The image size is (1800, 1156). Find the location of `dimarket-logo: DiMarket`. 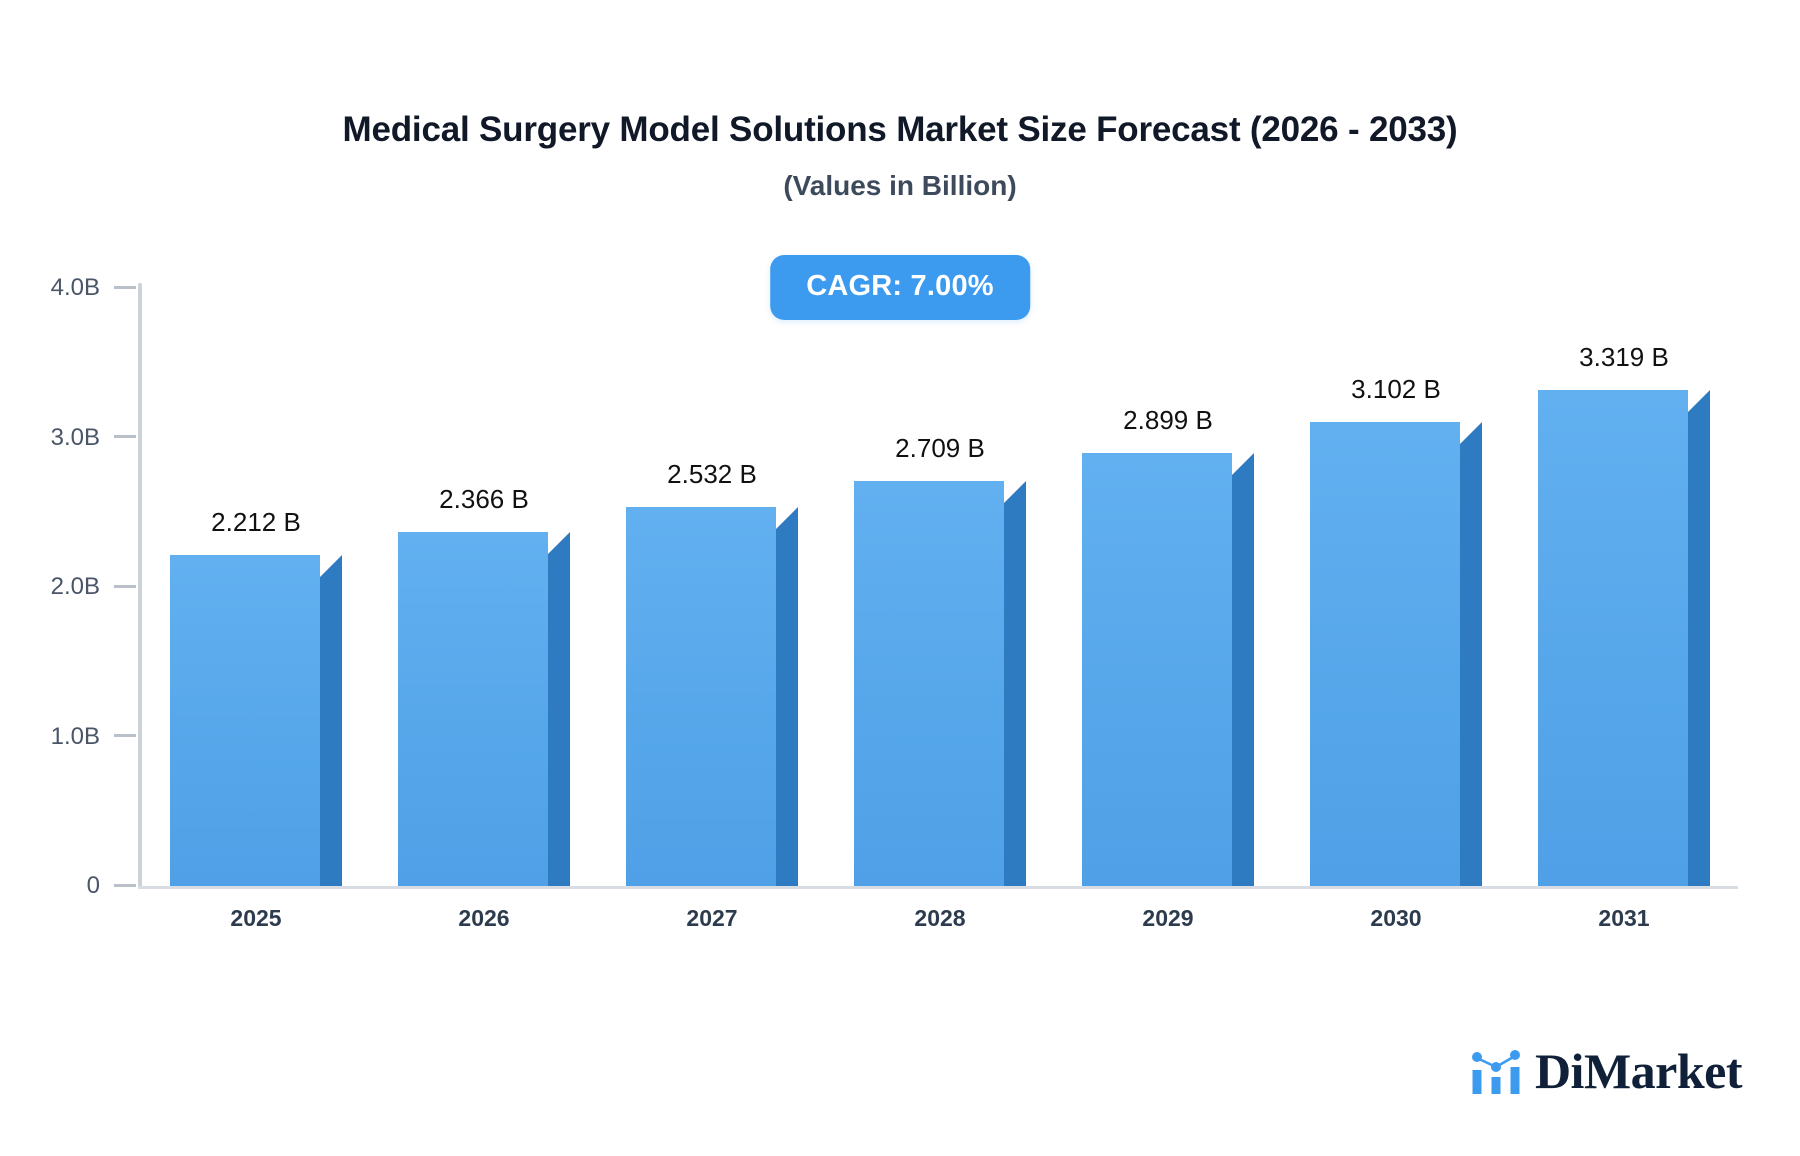

dimarket-logo: DiMarket is located at coordinates (1606, 1071).